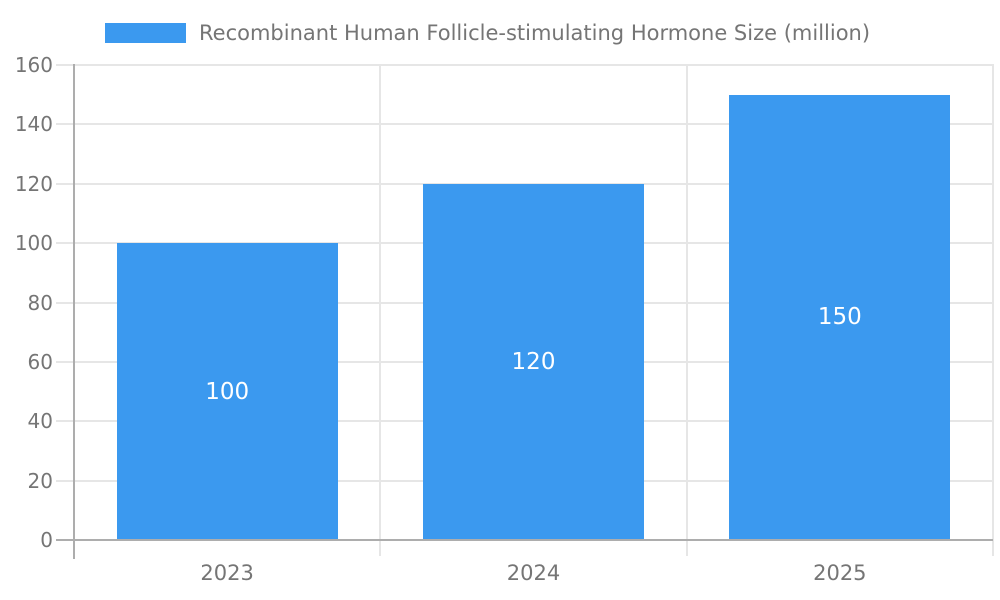 The height and width of the screenshot is (600, 1000). Describe the element at coordinates (227, 573) in the screenshot. I see `x-tick-label: 2023` at that location.